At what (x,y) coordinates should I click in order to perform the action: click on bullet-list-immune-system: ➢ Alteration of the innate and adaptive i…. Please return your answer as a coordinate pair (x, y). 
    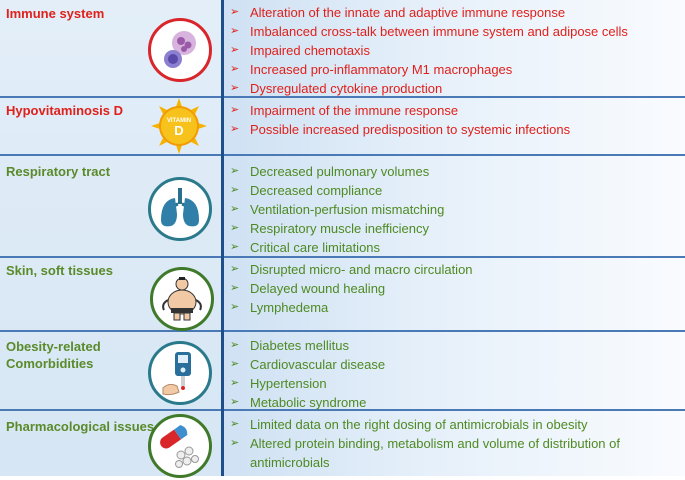
    Looking at the image, I should click on (429, 50).